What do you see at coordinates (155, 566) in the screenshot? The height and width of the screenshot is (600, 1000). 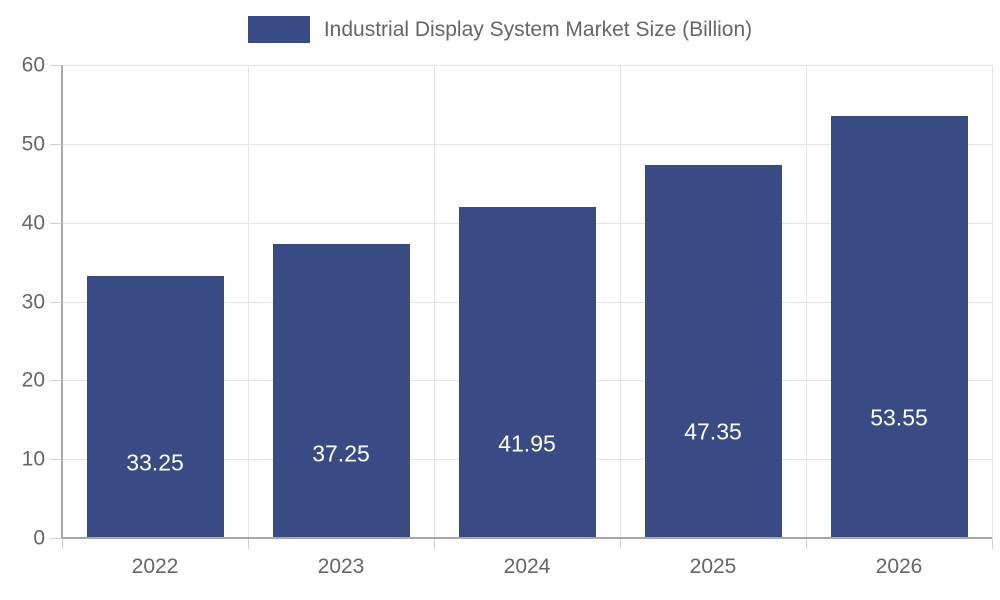 I see `x-axis-tick-label: 2022` at bounding box center [155, 566].